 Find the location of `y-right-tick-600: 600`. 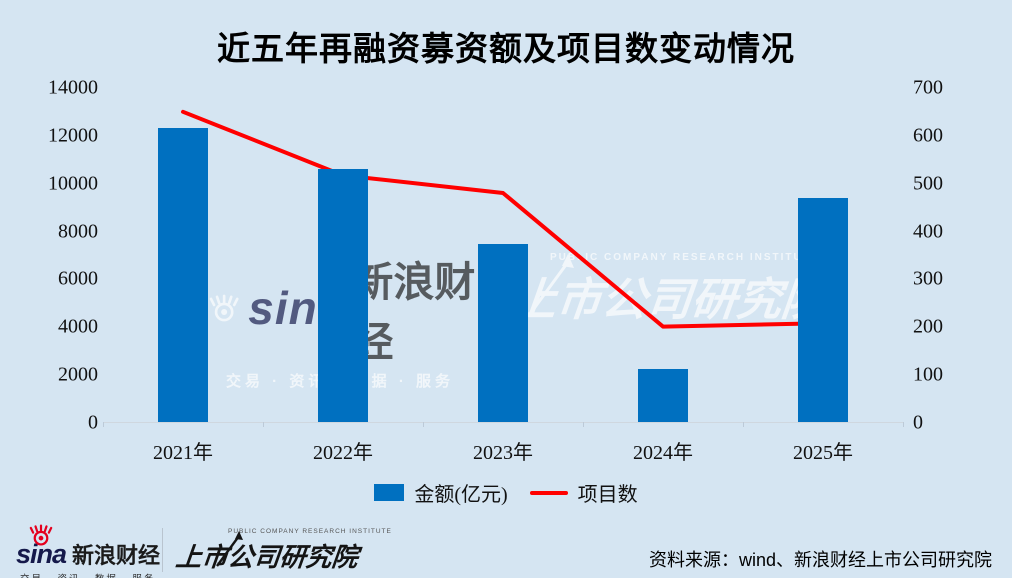

y-right-tick-600: 600 is located at coordinates (928, 135).